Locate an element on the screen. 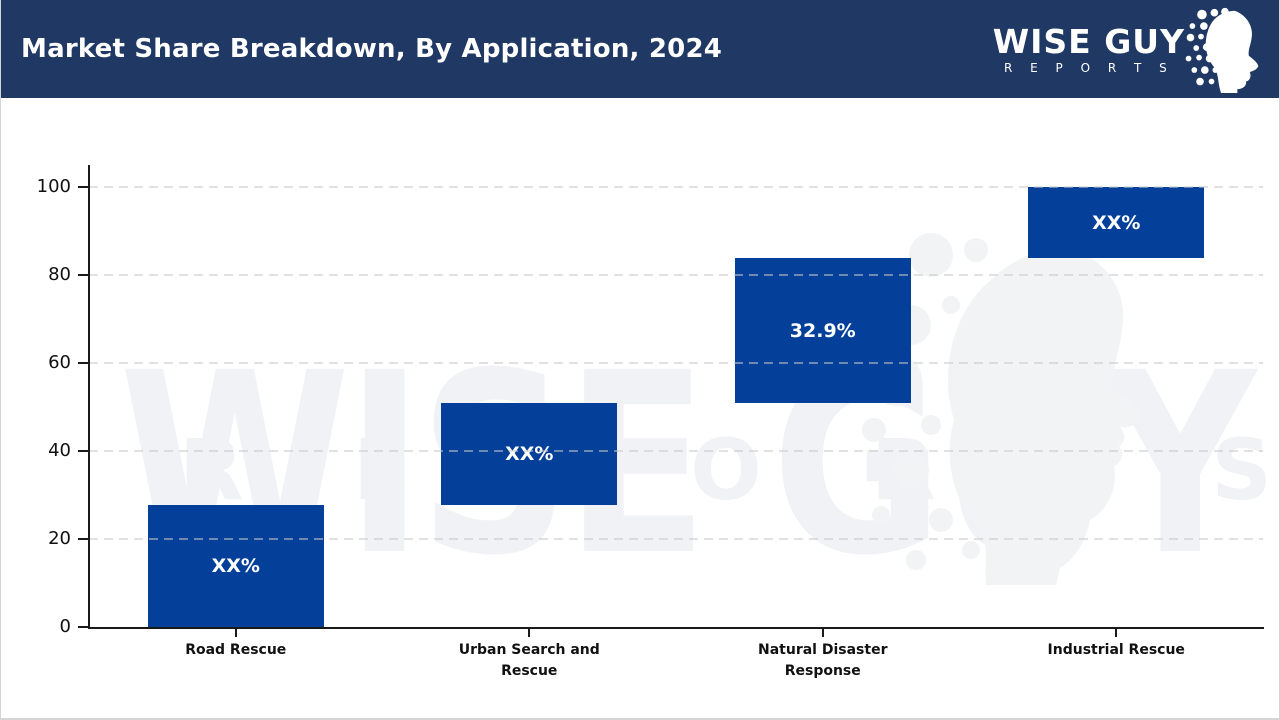 The height and width of the screenshot is (720, 1280). bar-road-rescue: XX% is located at coordinates (235, 566).